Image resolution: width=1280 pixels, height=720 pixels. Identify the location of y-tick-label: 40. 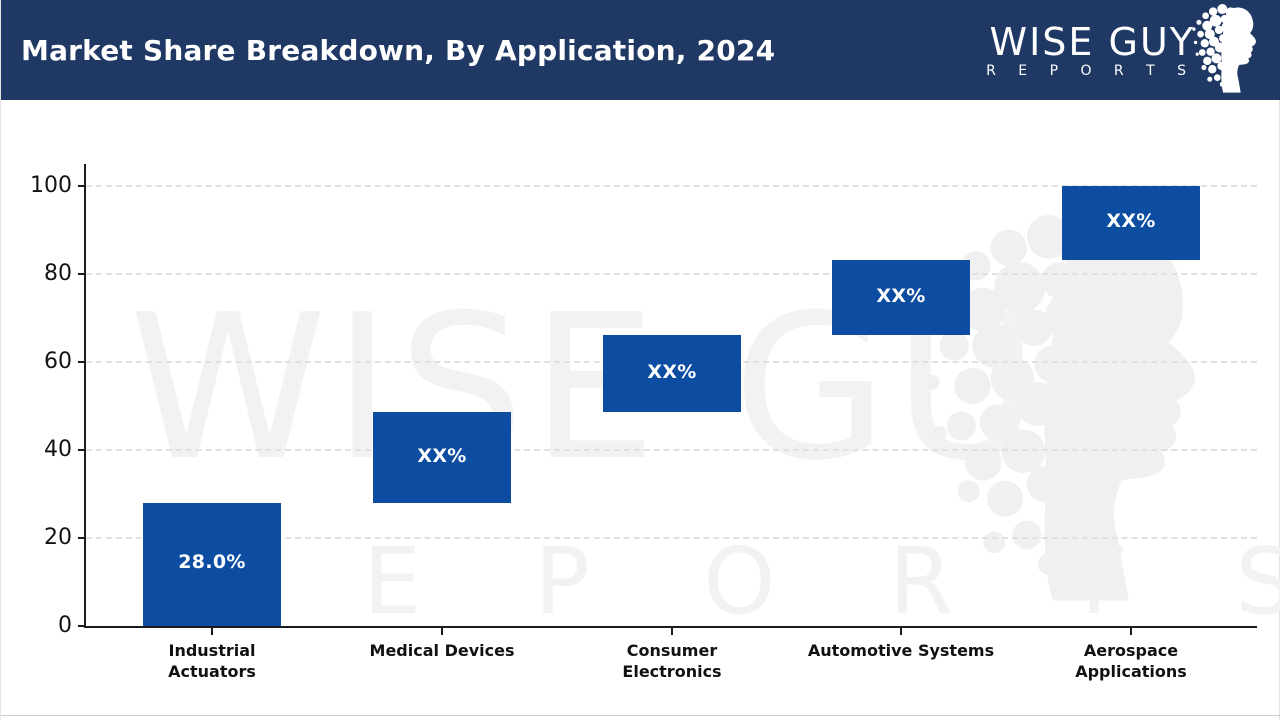
(58, 449).